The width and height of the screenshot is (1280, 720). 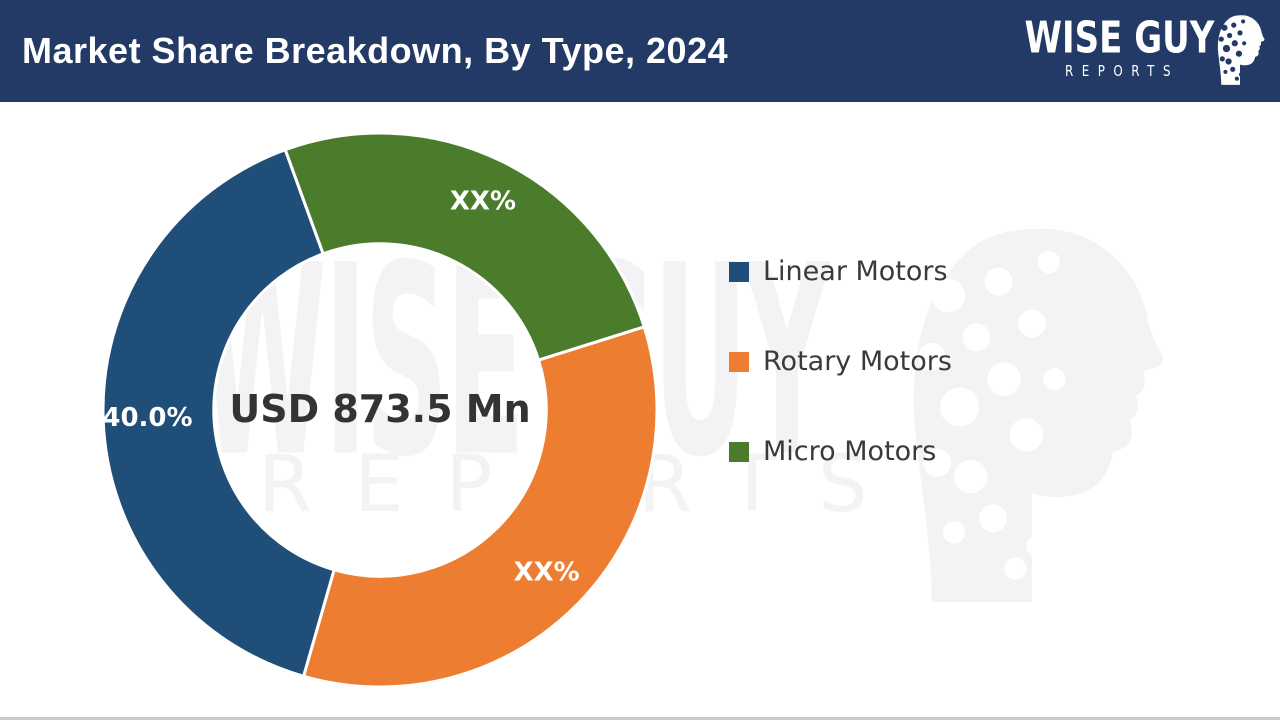 I want to click on donut-slice-micro-motors, so click(x=464, y=246).